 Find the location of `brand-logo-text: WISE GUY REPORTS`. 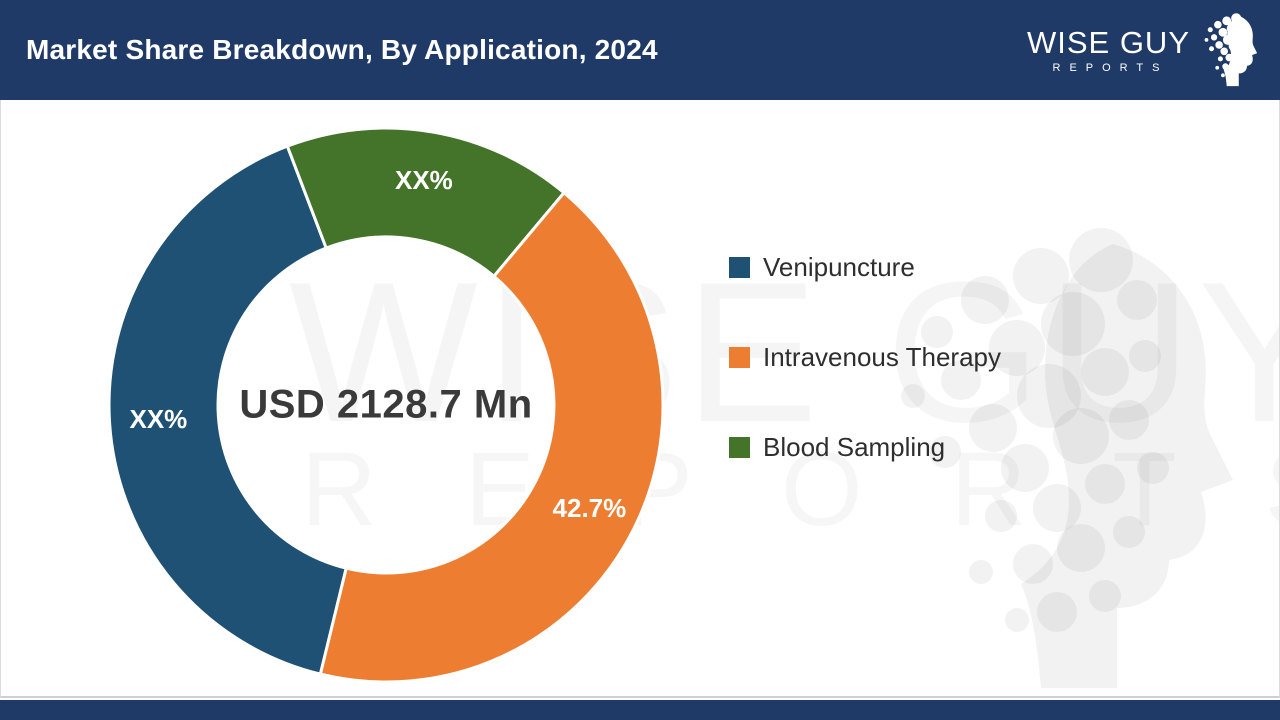

brand-logo-text: WISE GUY REPORTS is located at coordinates (1108, 49).